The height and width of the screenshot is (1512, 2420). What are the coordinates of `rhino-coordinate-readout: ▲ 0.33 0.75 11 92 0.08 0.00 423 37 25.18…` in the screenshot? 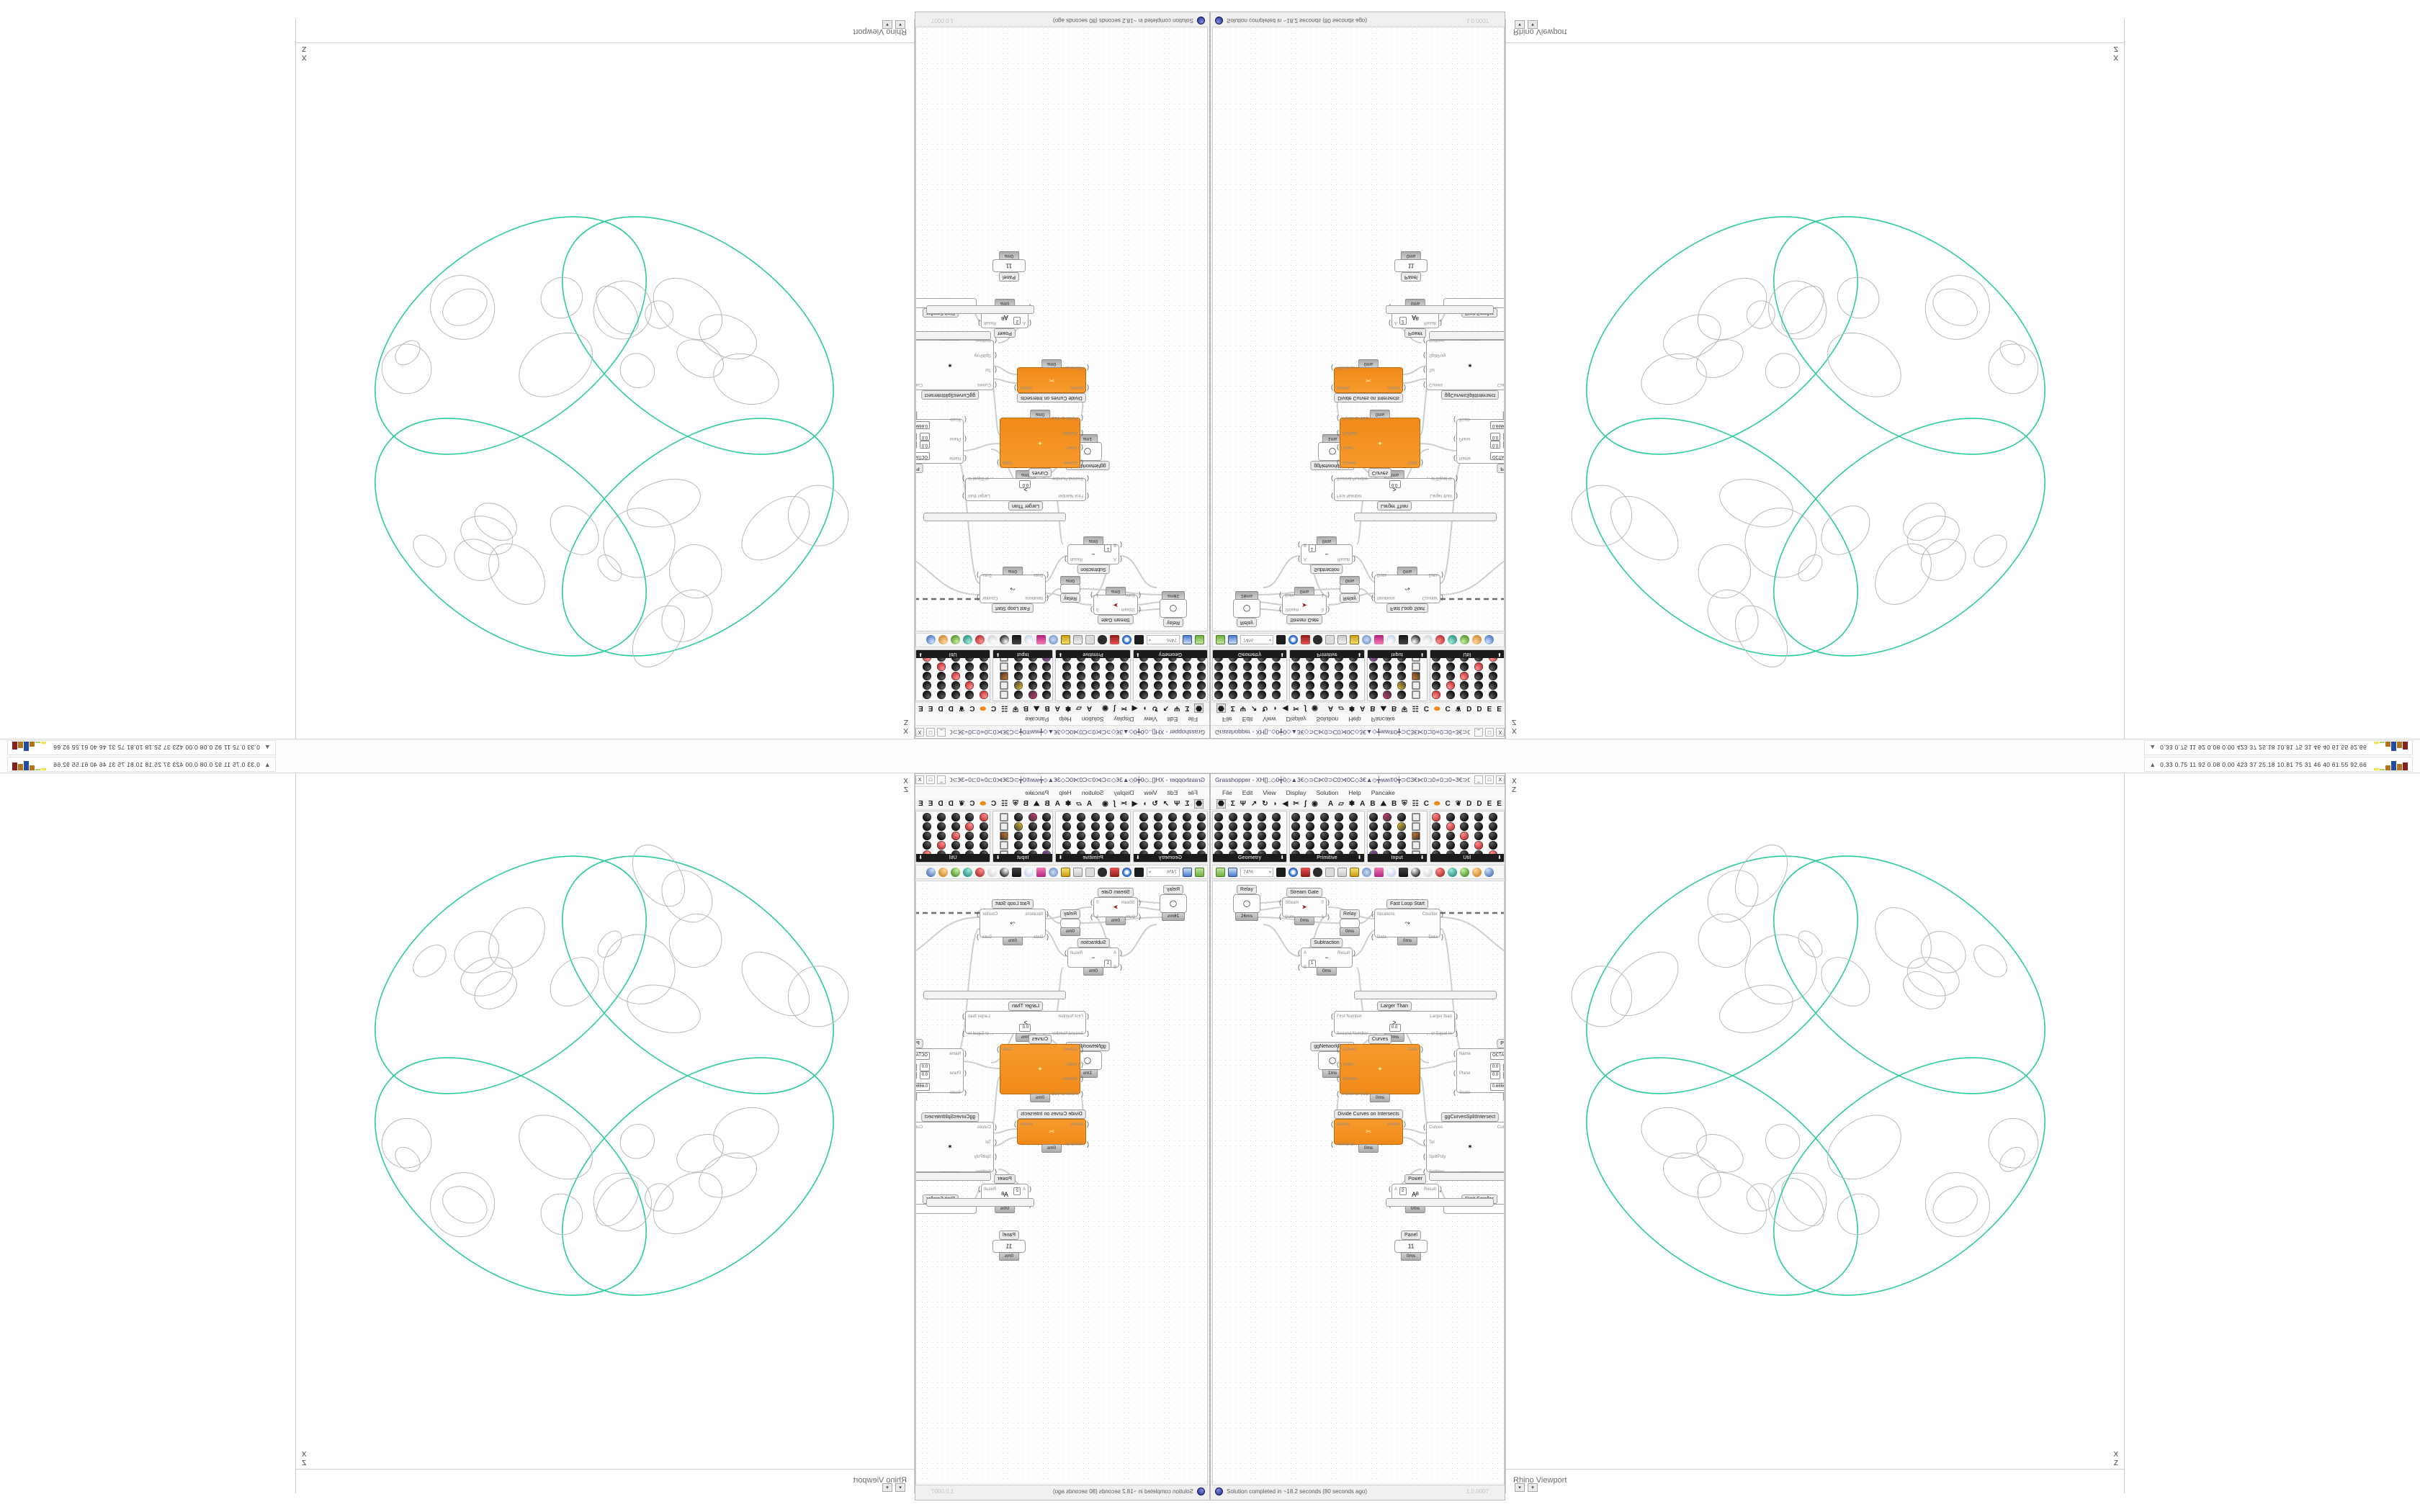 It's located at (2278, 764).